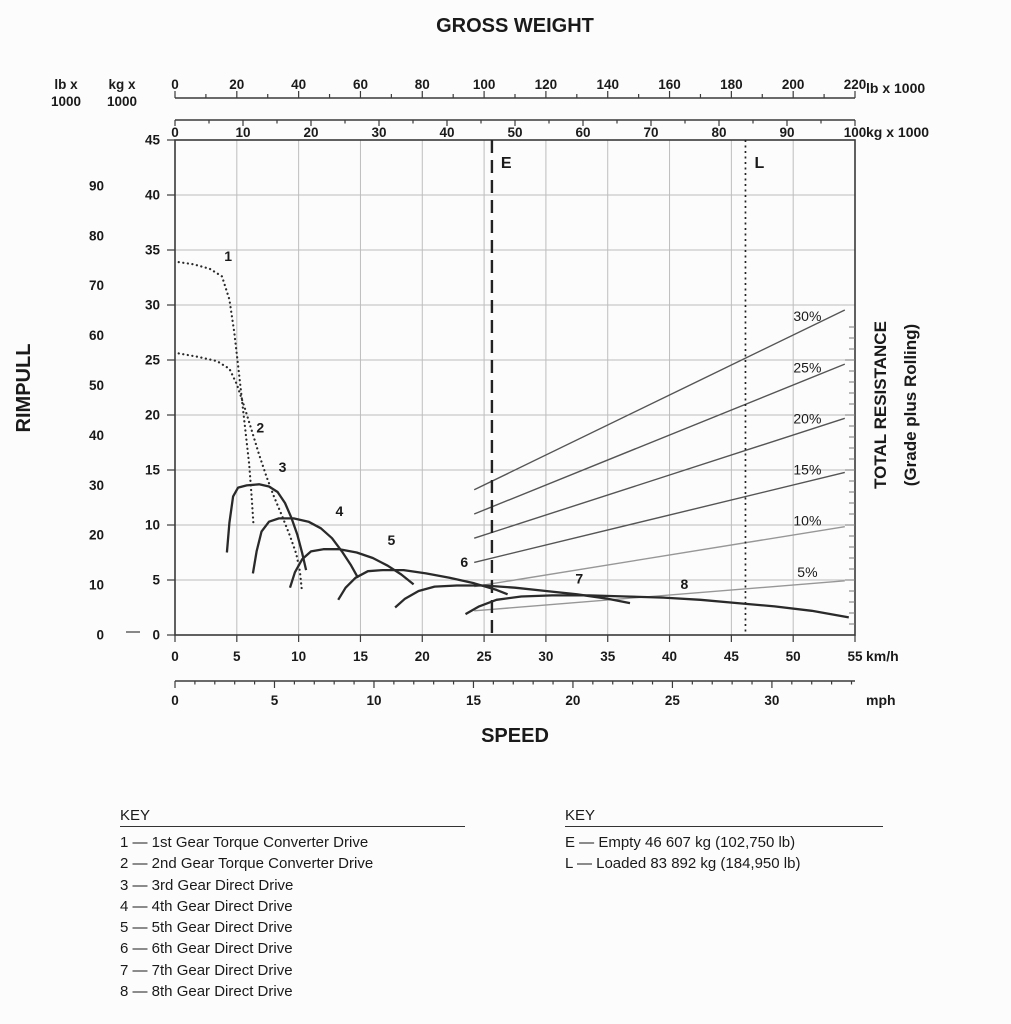 The width and height of the screenshot is (1011, 1024). What do you see at coordinates (152, 195) in the screenshot?
I see `left-kg-ticklabel: 40` at bounding box center [152, 195].